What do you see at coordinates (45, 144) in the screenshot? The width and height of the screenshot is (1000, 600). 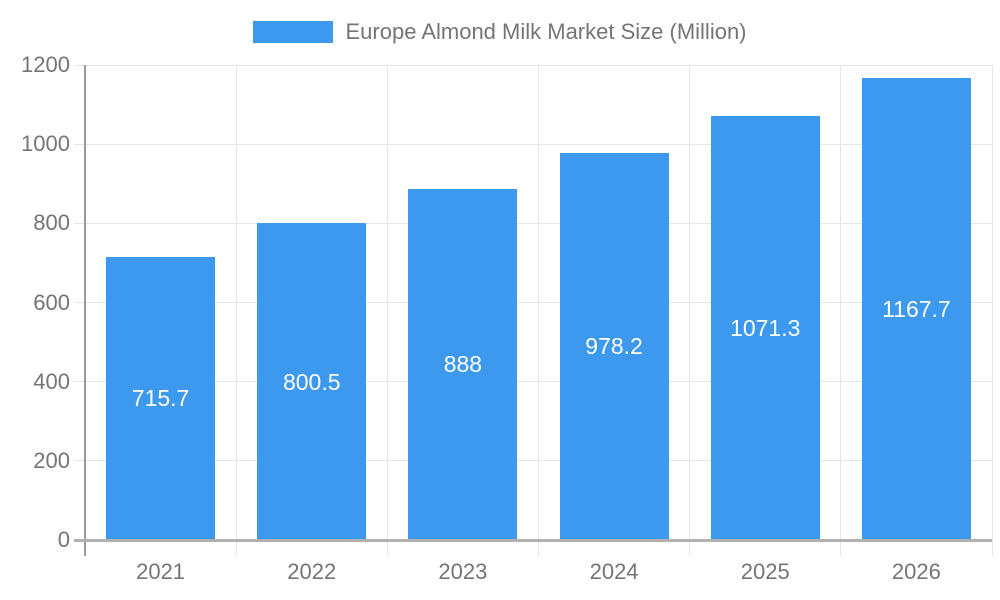 I see `y-tick-label-1000: 1000` at bounding box center [45, 144].